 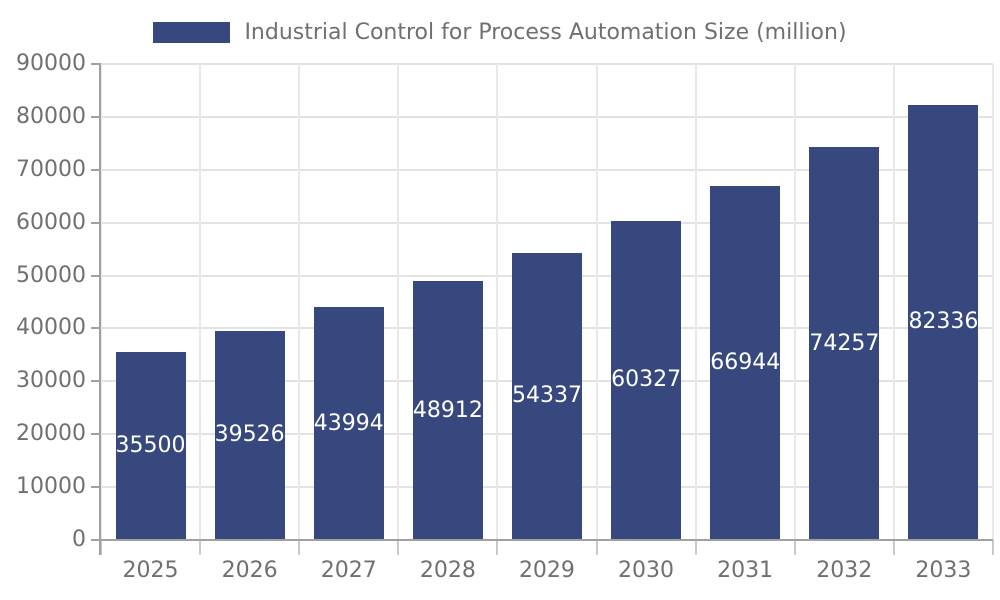 I want to click on y-tick-label: 50000, so click(x=51, y=275).